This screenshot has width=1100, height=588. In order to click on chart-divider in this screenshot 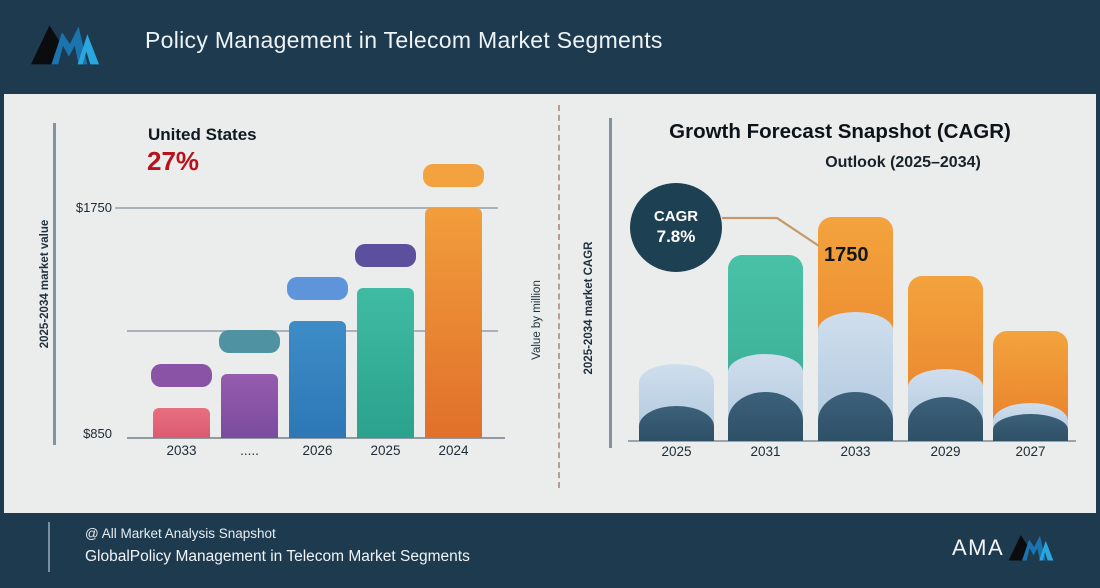, I will do `click(559, 296)`.